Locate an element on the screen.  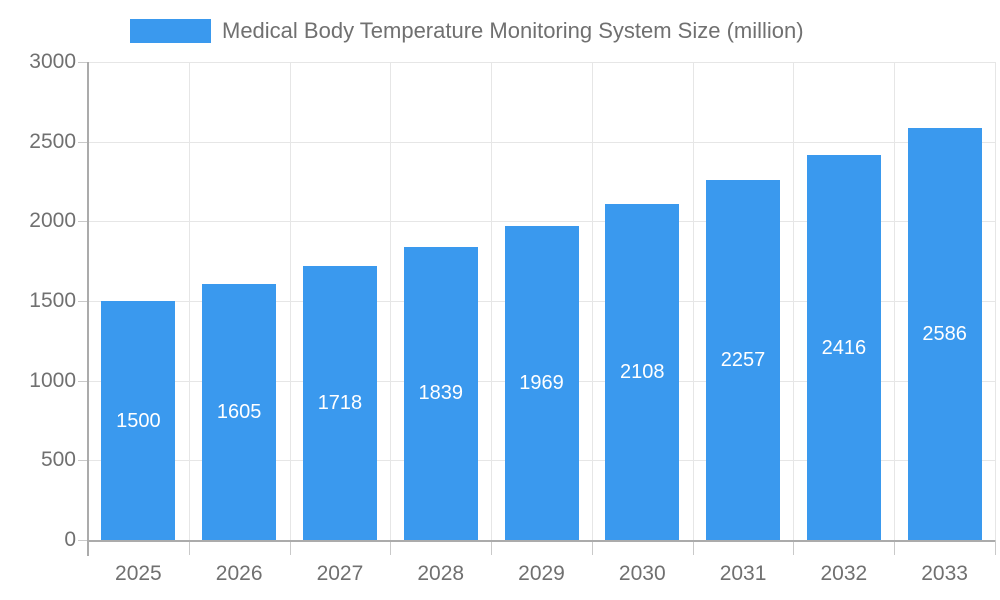
bar-value-label: 1718 is located at coordinates (340, 403).